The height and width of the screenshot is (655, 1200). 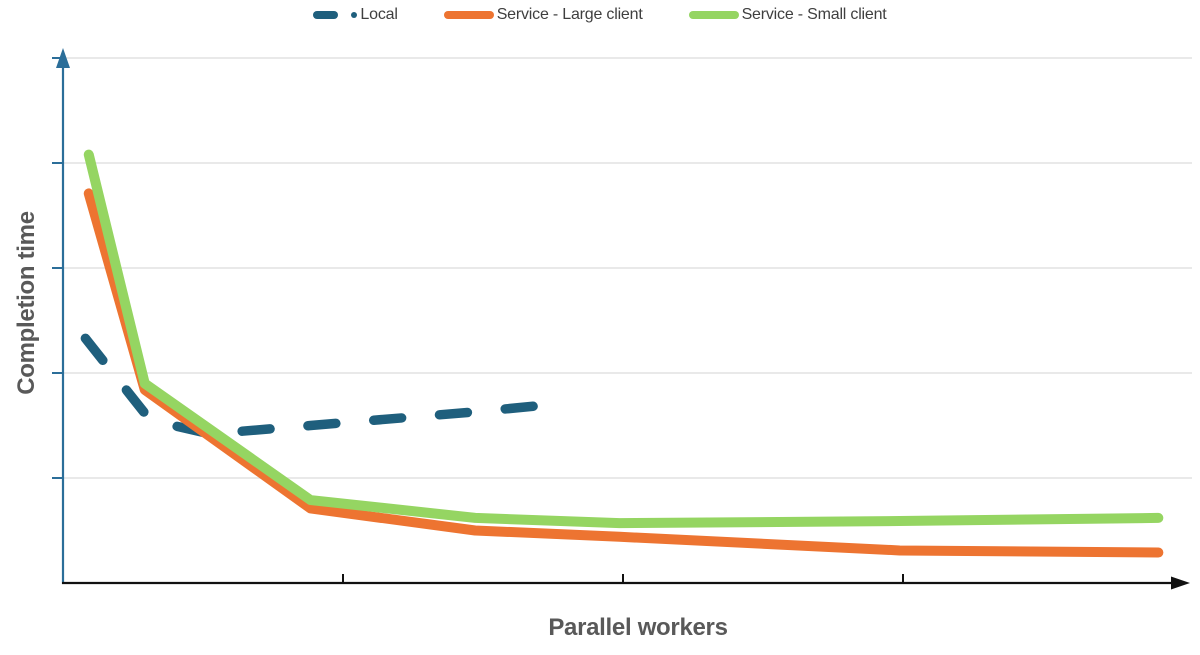 I want to click on x-axis-arrow-icon, so click(x=1180, y=583).